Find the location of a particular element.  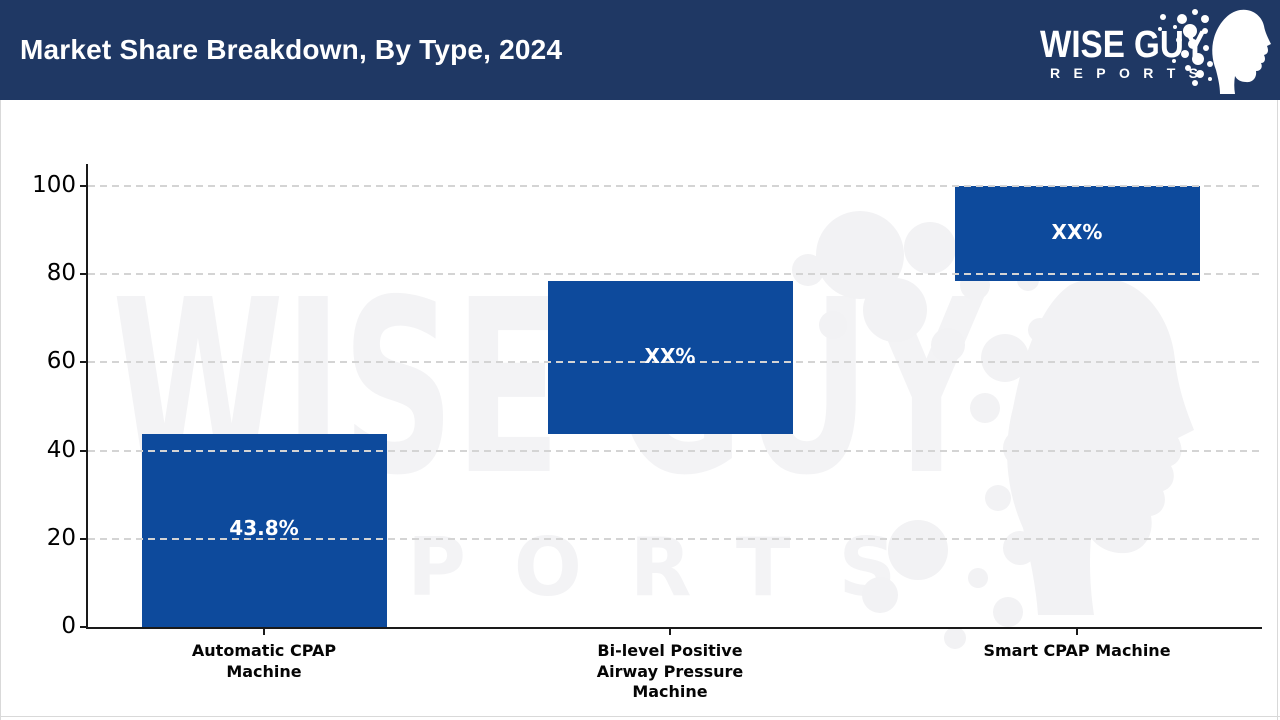

page-title: Market Share Breakdown, By Type, 2024 is located at coordinates (291, 49).